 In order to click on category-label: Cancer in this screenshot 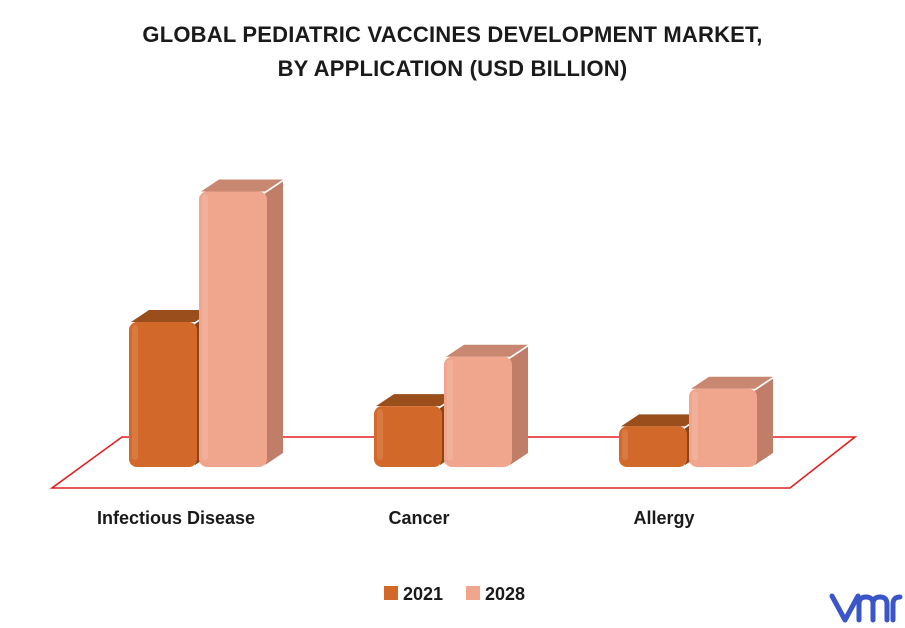, I will do `click(418, 518)`.